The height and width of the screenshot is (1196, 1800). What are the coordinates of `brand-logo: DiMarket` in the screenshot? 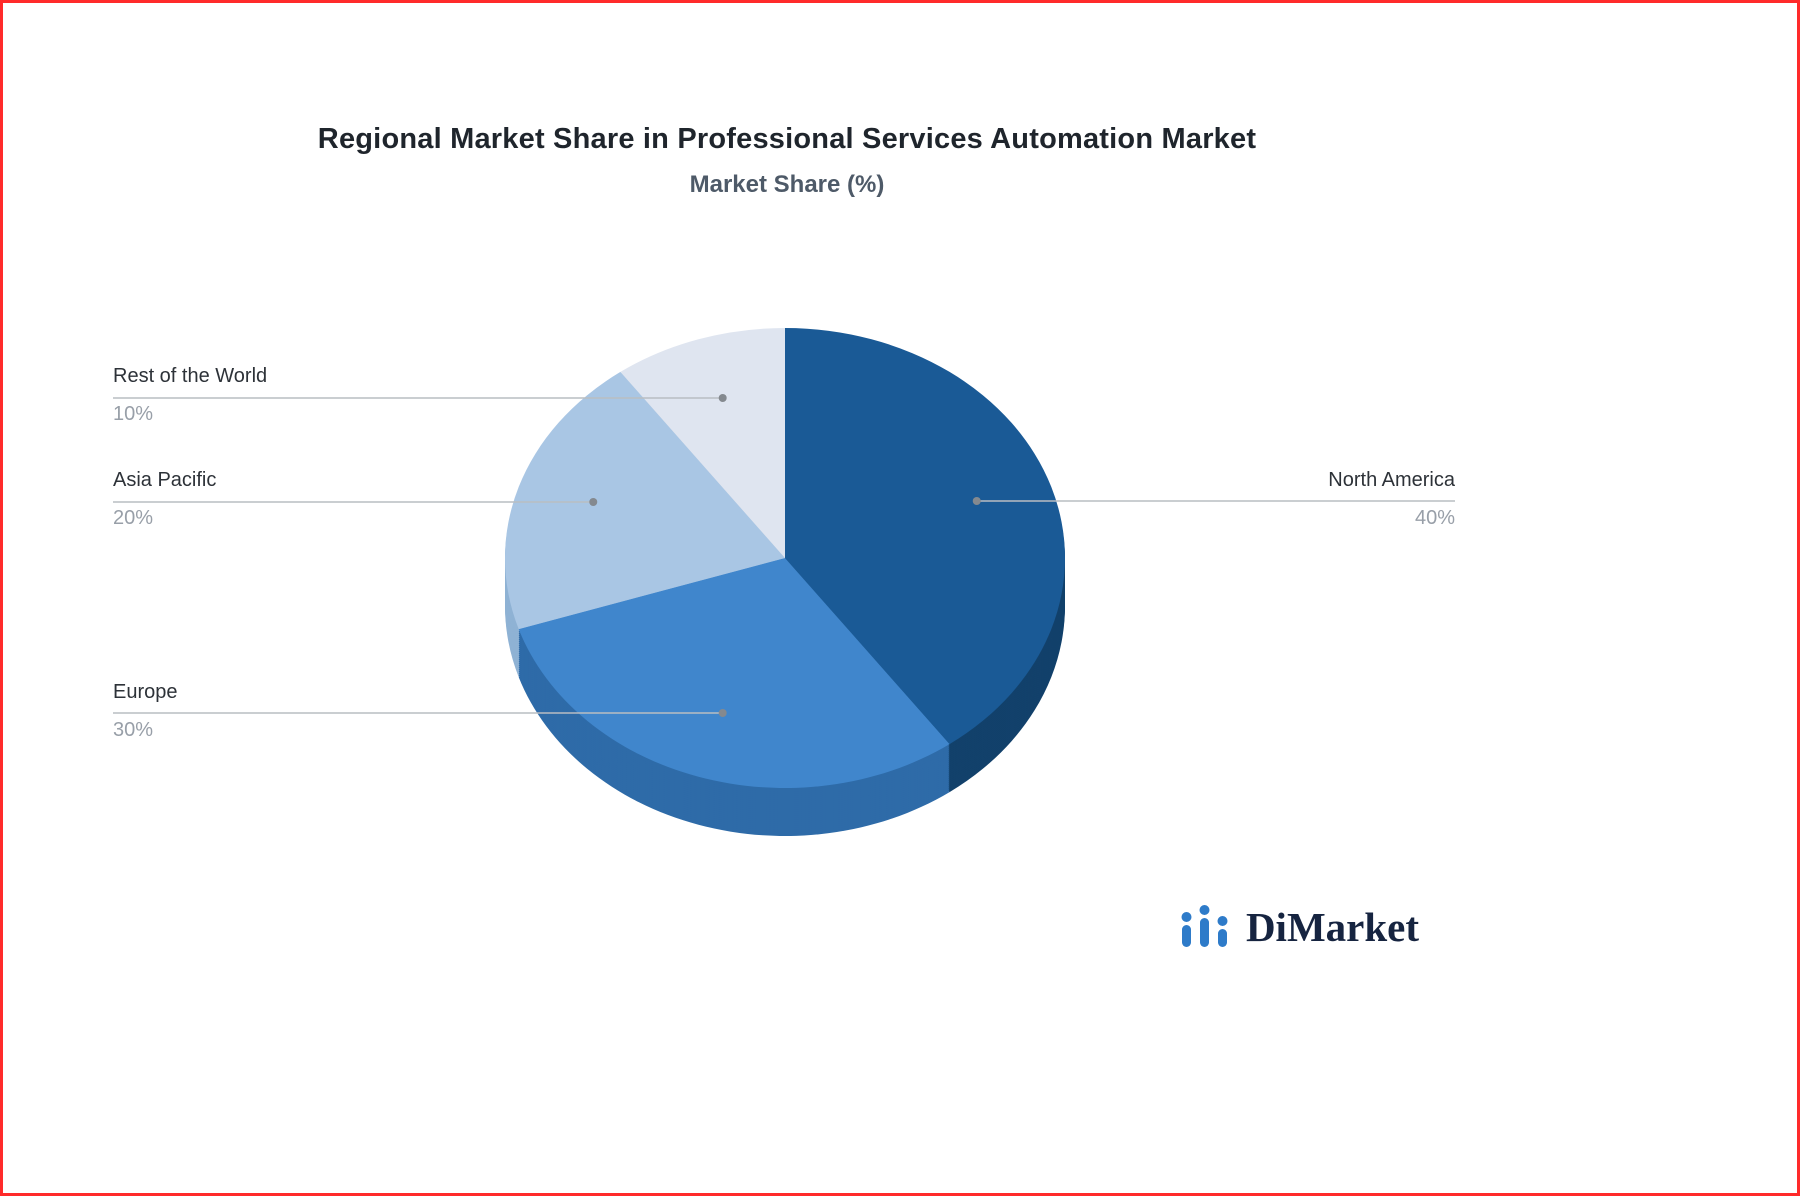 It's located at (1298, 927).